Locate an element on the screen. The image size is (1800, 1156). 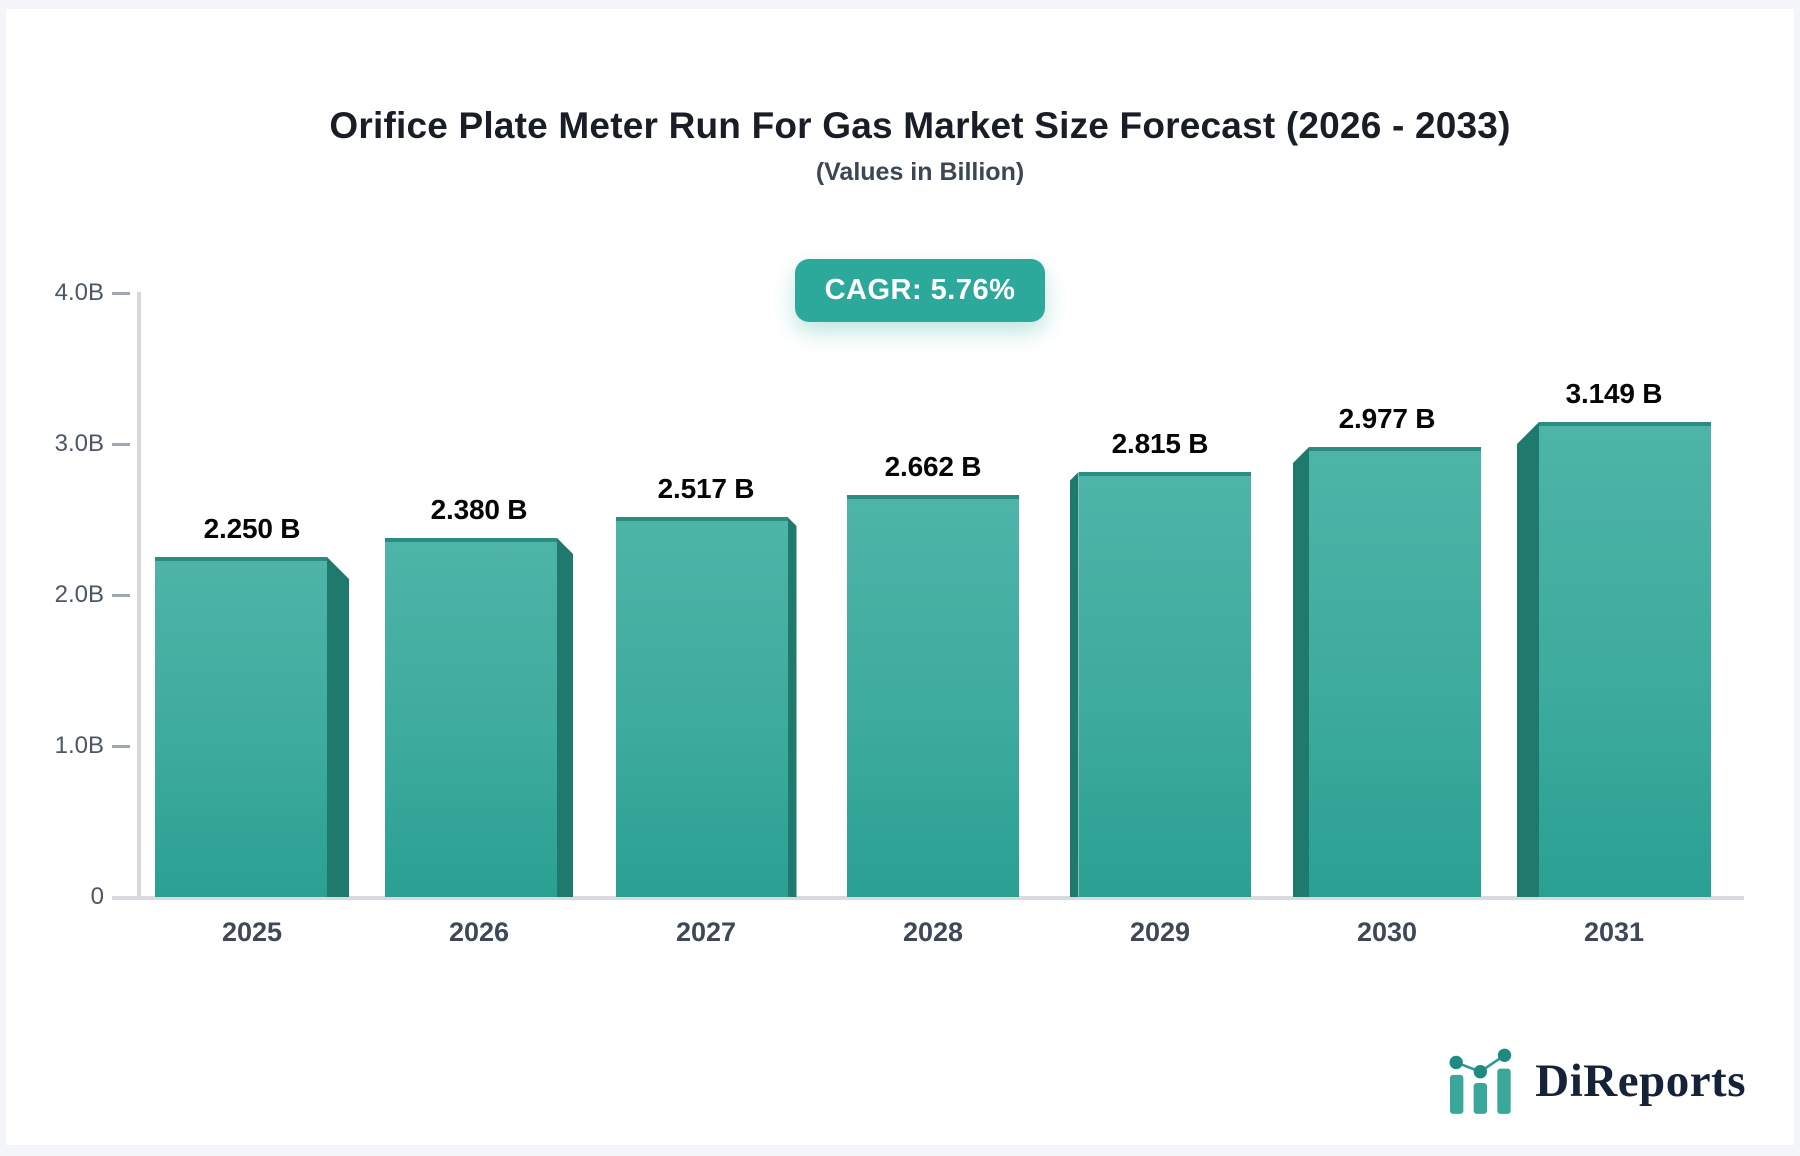
bar-chart-logo-icon is located at coordinates (1480, 1081).